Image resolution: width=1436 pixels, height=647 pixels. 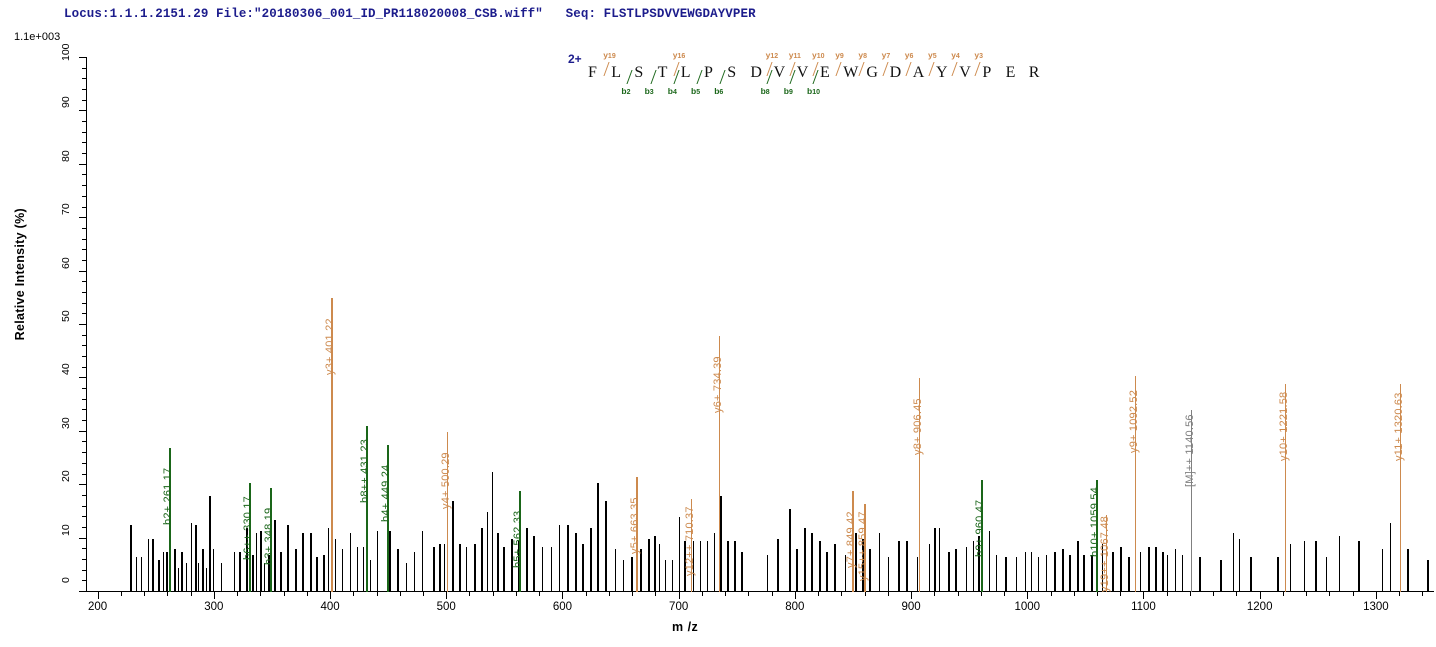 I want to click on peak-label: b8++ 431.23, so click(x=365, y=471).